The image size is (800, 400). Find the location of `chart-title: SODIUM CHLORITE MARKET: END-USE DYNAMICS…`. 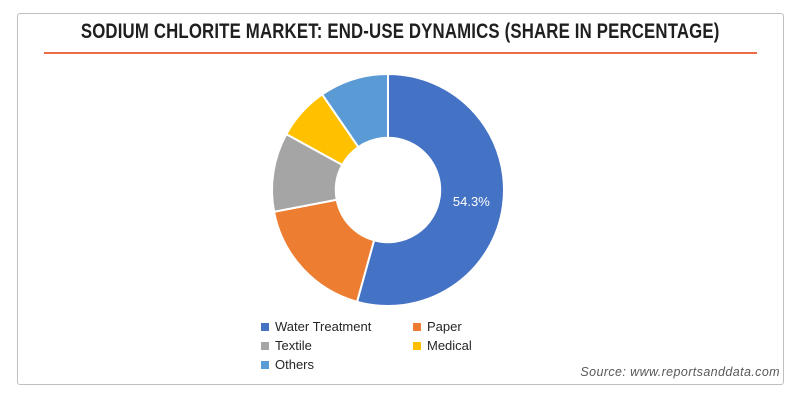

chart-title: SODIUM CHLORITE MARKET: END-USE DYNAMICS… is located at coordinates (400, 32).